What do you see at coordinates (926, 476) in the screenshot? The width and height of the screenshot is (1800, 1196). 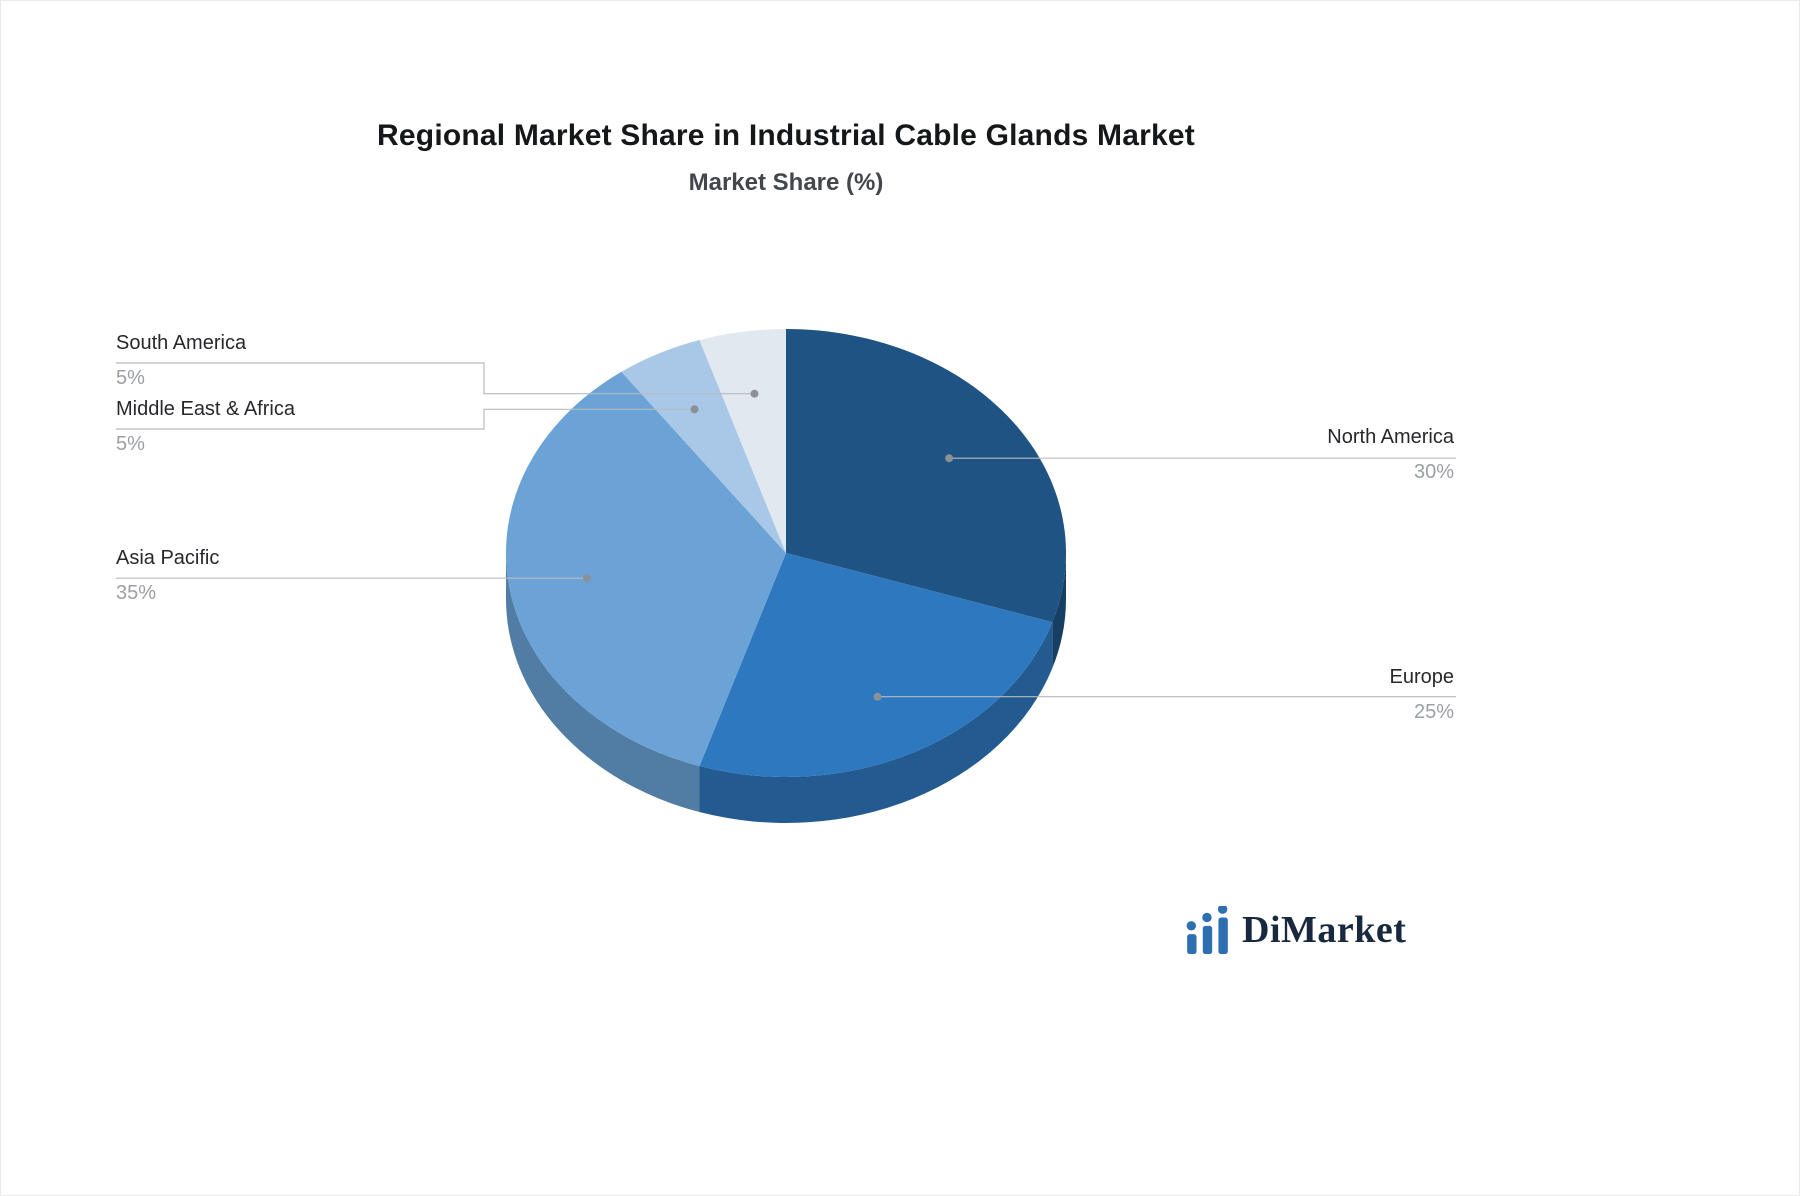 I see `pie-slice-north-america` at bounding box center [926, 476].